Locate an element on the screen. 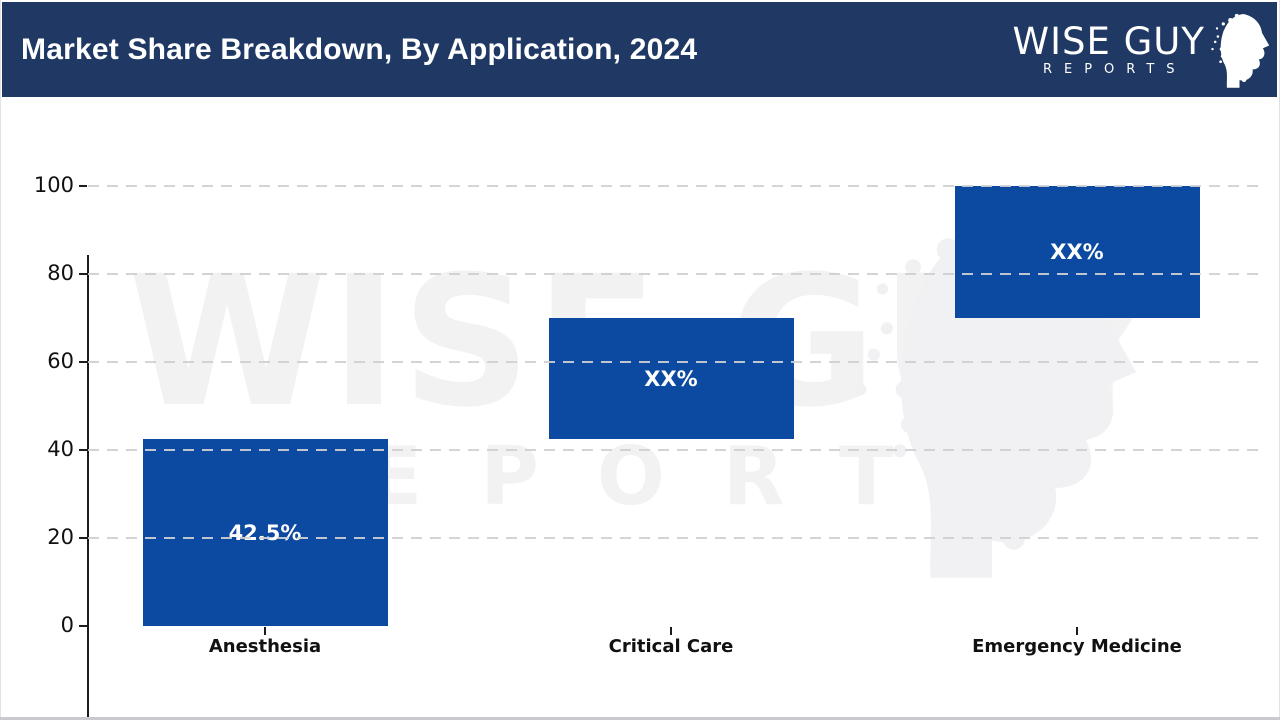 The image size is (1280, 720). y-tick-label: 60 is located at coordinates (60, 361).